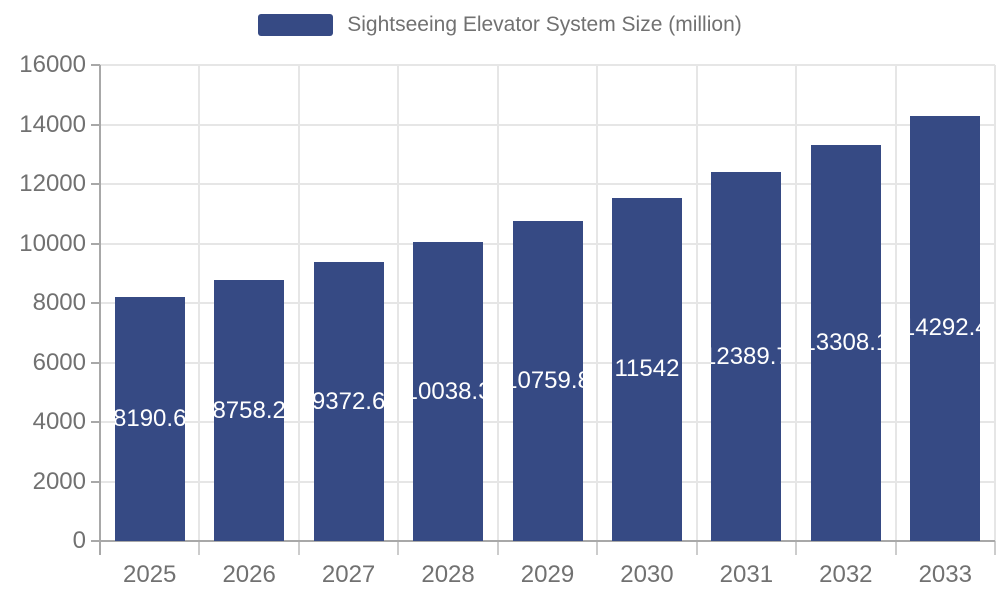 This screenshot has height=600, width=1000. Describe the element at coordinates (52, 124) in the screenshot. I see `y-axis-tick-label: 14000` at that location.